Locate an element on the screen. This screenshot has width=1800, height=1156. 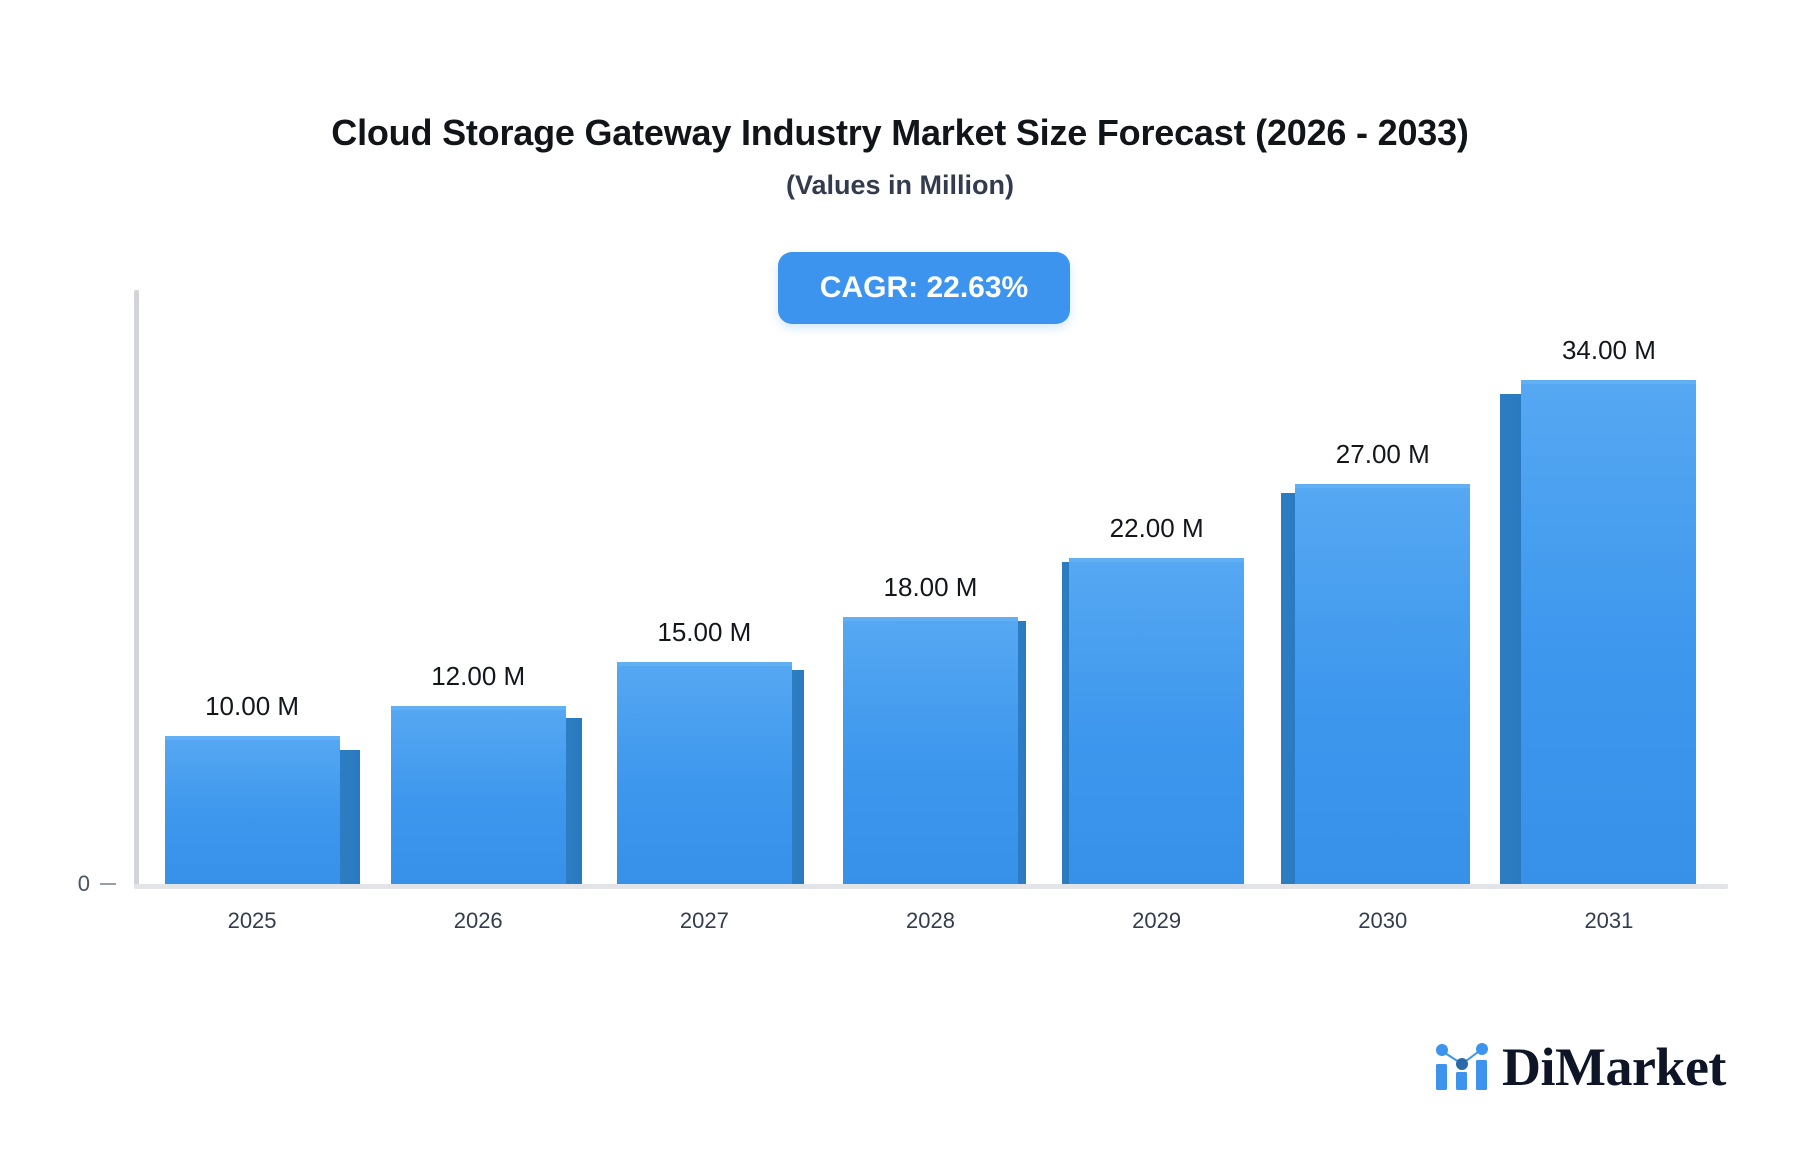
bar: 12.00 M is located at coordinates (486, 772).